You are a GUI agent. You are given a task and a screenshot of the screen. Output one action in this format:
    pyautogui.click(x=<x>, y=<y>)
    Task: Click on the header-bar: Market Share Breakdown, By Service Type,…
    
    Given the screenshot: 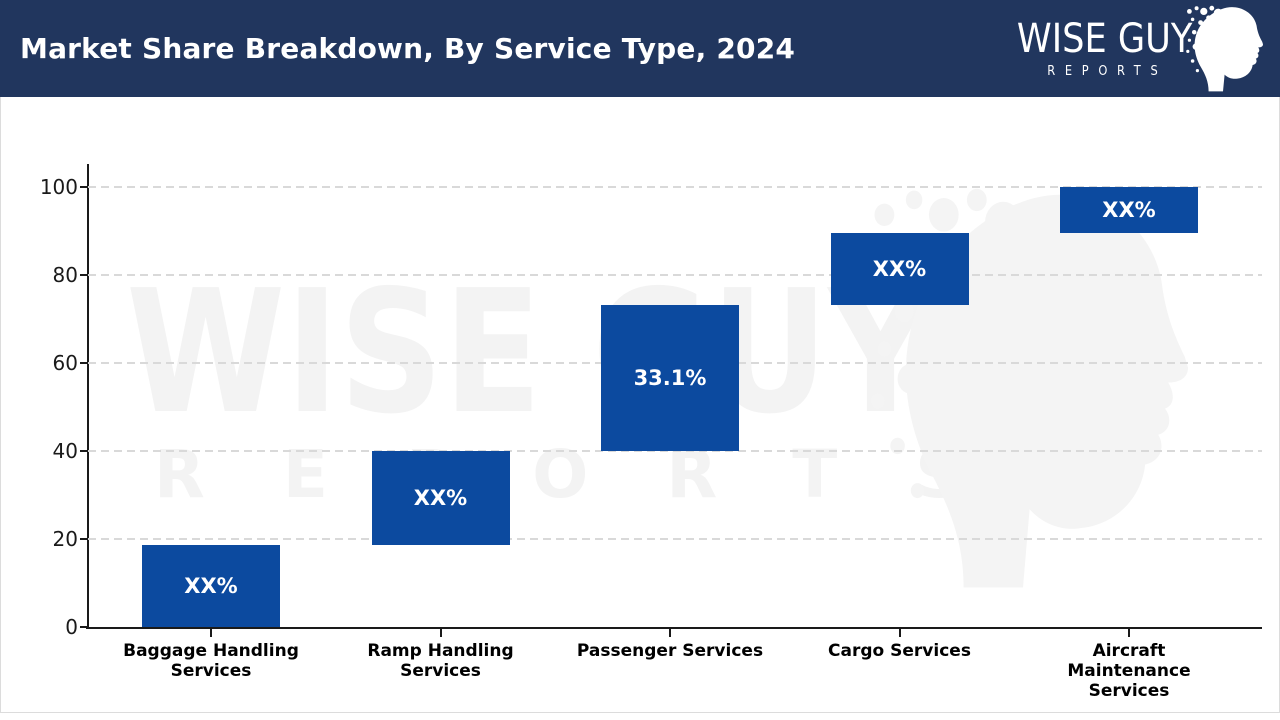 What is the action you would take?
    pyautogui.click(x=640, y=48)
    